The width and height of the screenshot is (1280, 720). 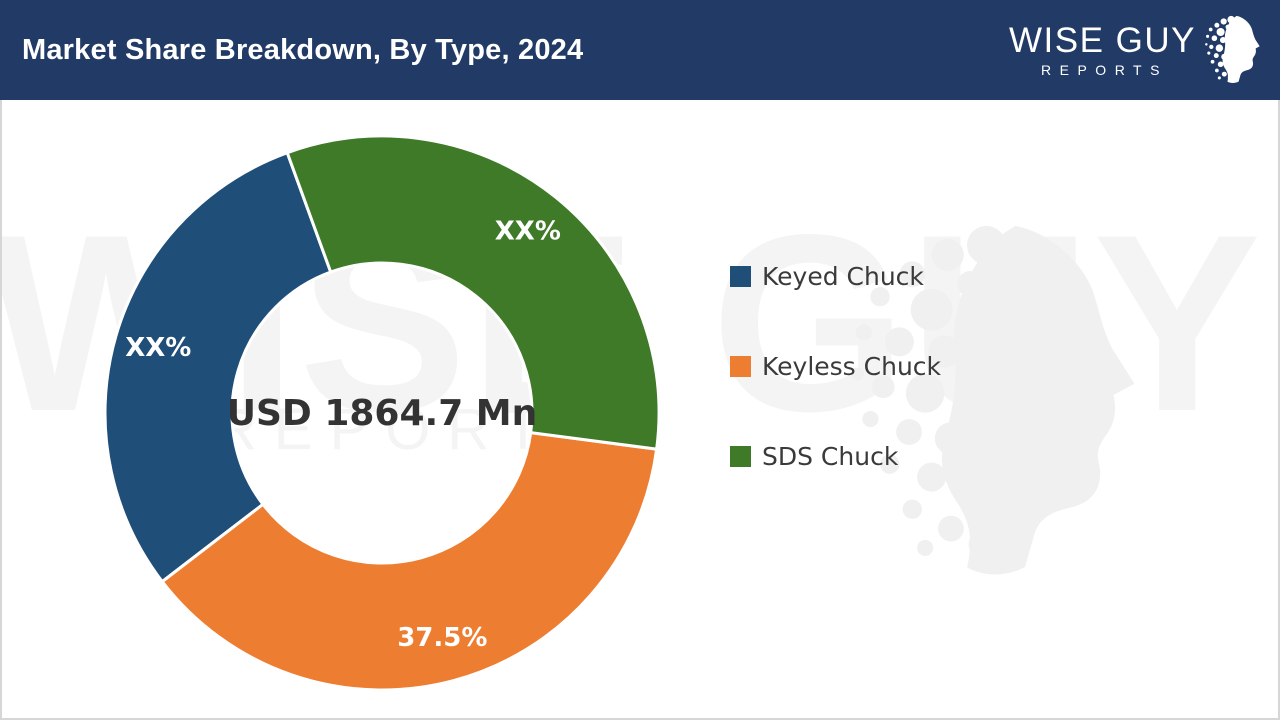 I want to click on page-title: Market Share Breakdown, By Type, 2024, so click(x=303, y=49).